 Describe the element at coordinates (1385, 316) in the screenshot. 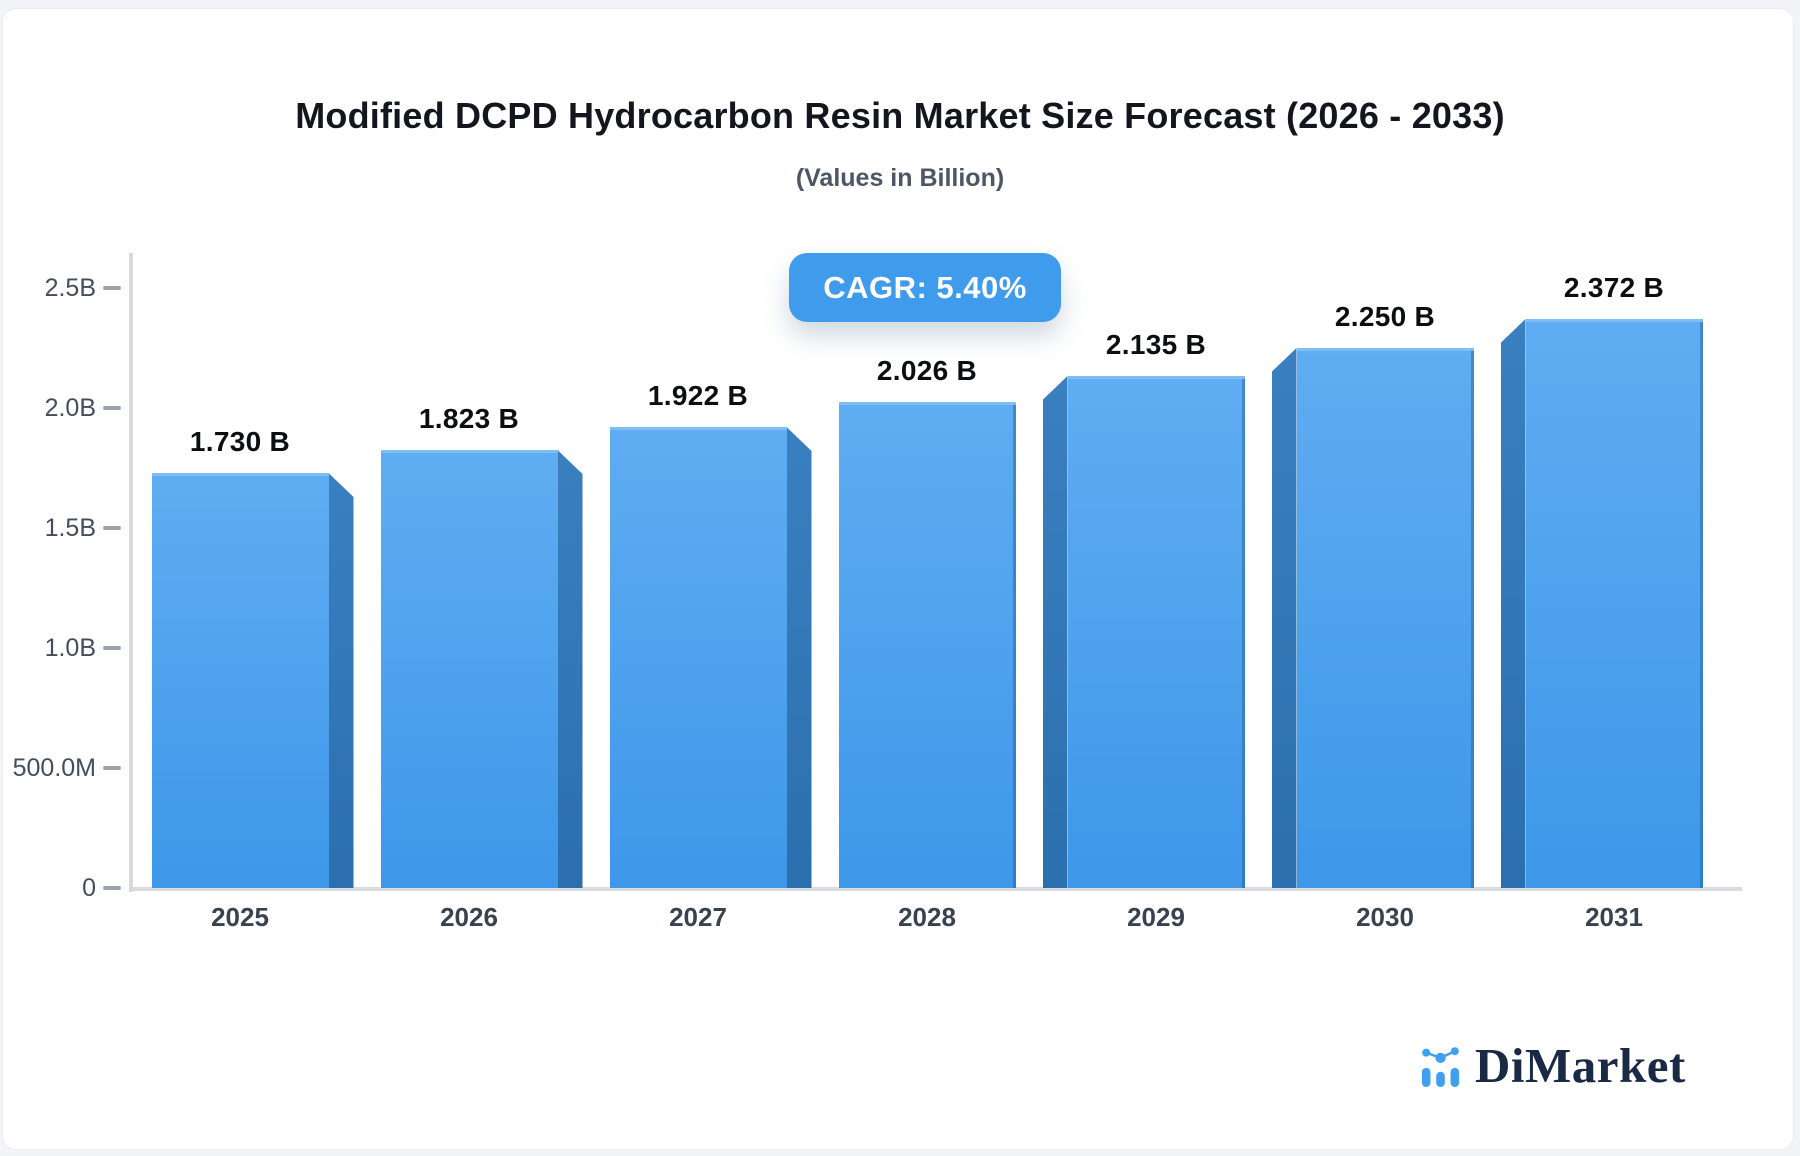

I see `bar-value-label-2030: 2.250 B` at that location.